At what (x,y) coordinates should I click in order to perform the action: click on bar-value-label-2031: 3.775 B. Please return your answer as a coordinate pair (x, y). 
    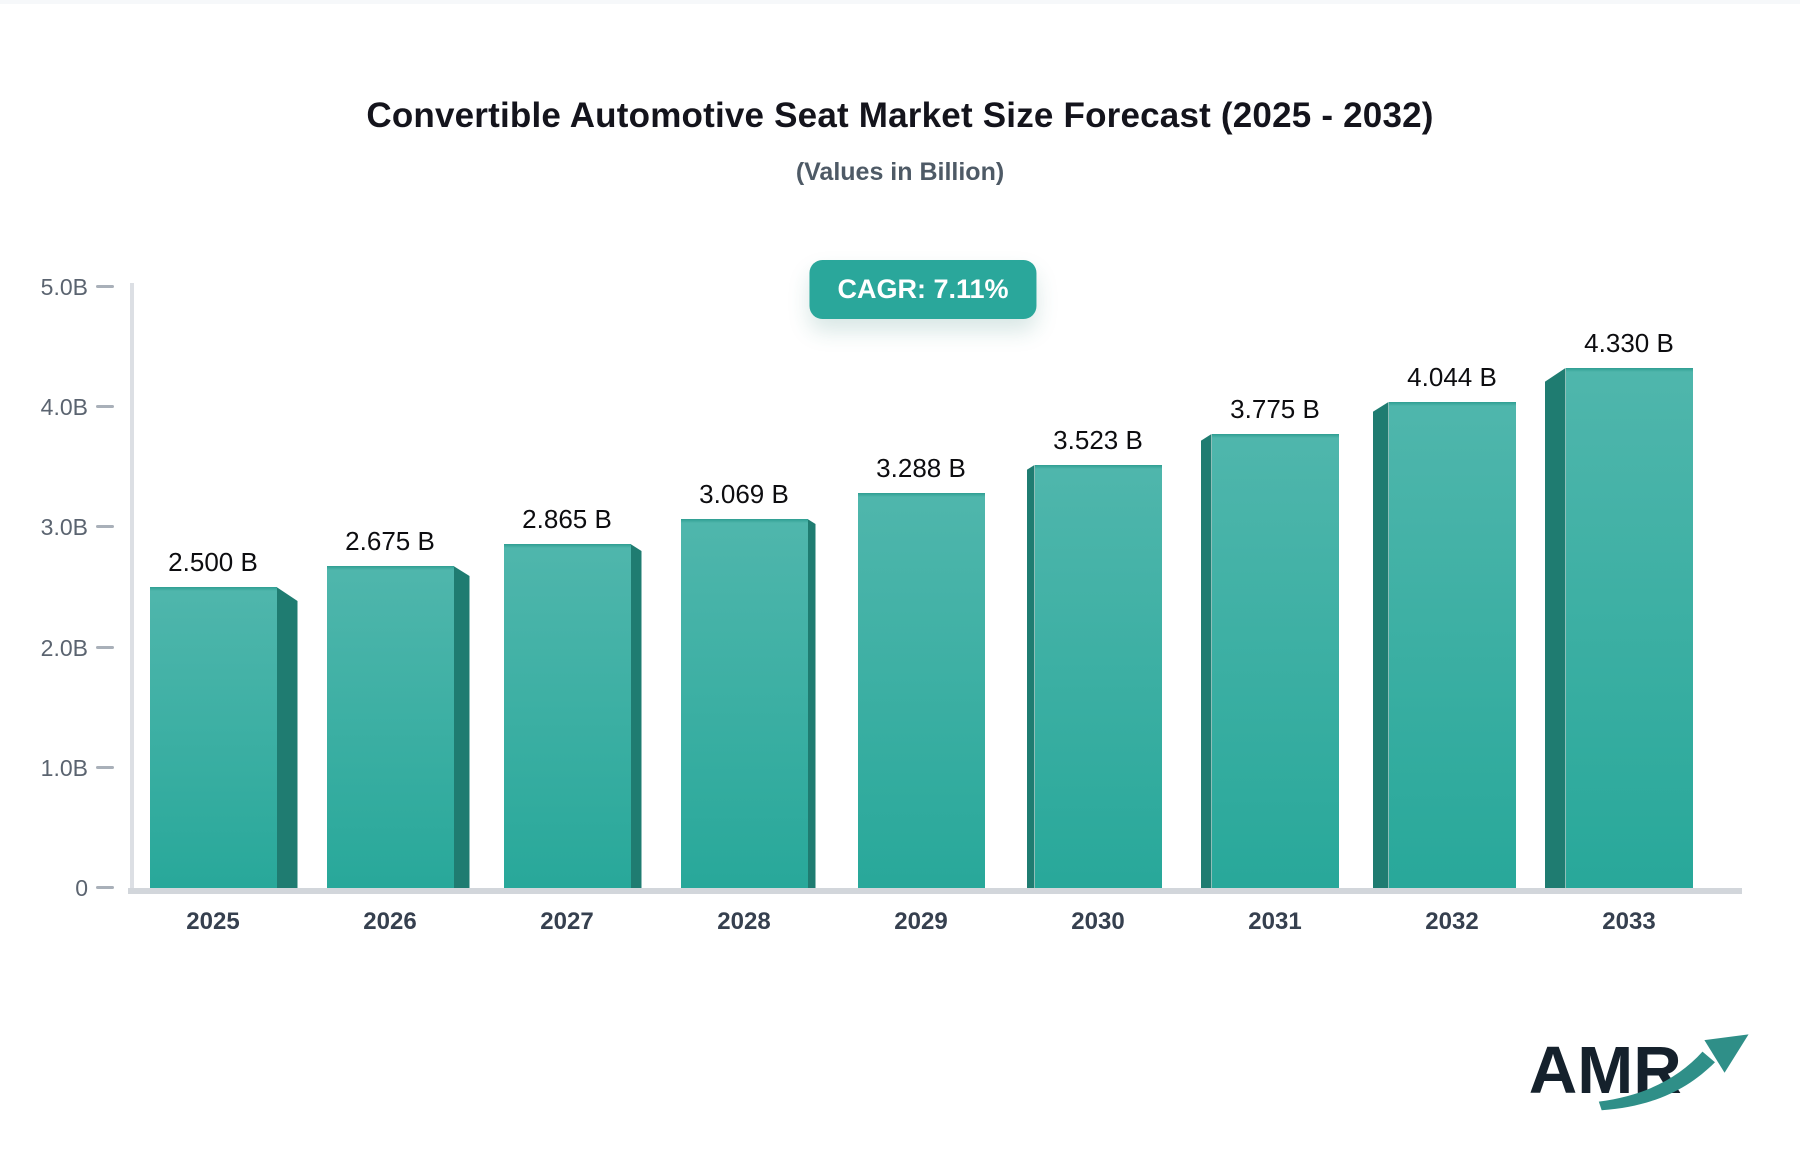
    Looking at the image, I should click on (1275, 409).